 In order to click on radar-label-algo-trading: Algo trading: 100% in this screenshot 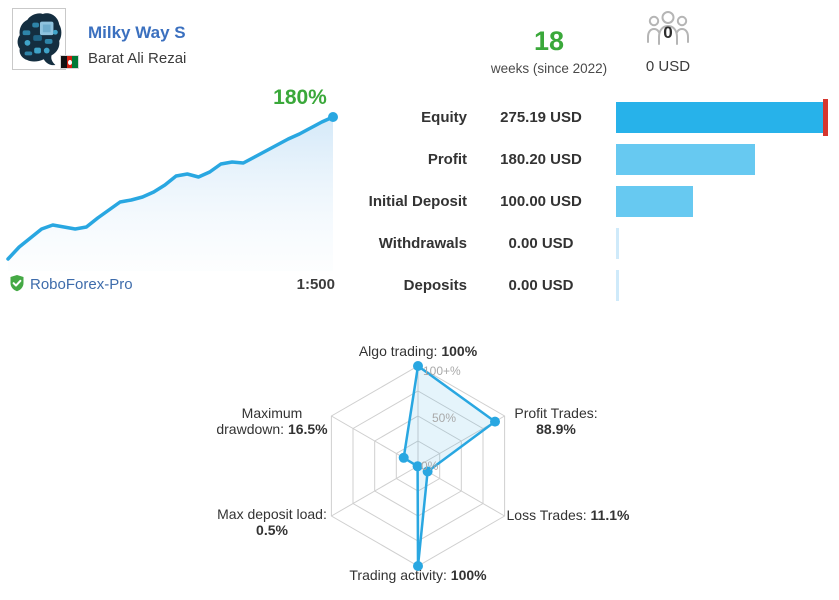, I will do `click(418, 351)`.